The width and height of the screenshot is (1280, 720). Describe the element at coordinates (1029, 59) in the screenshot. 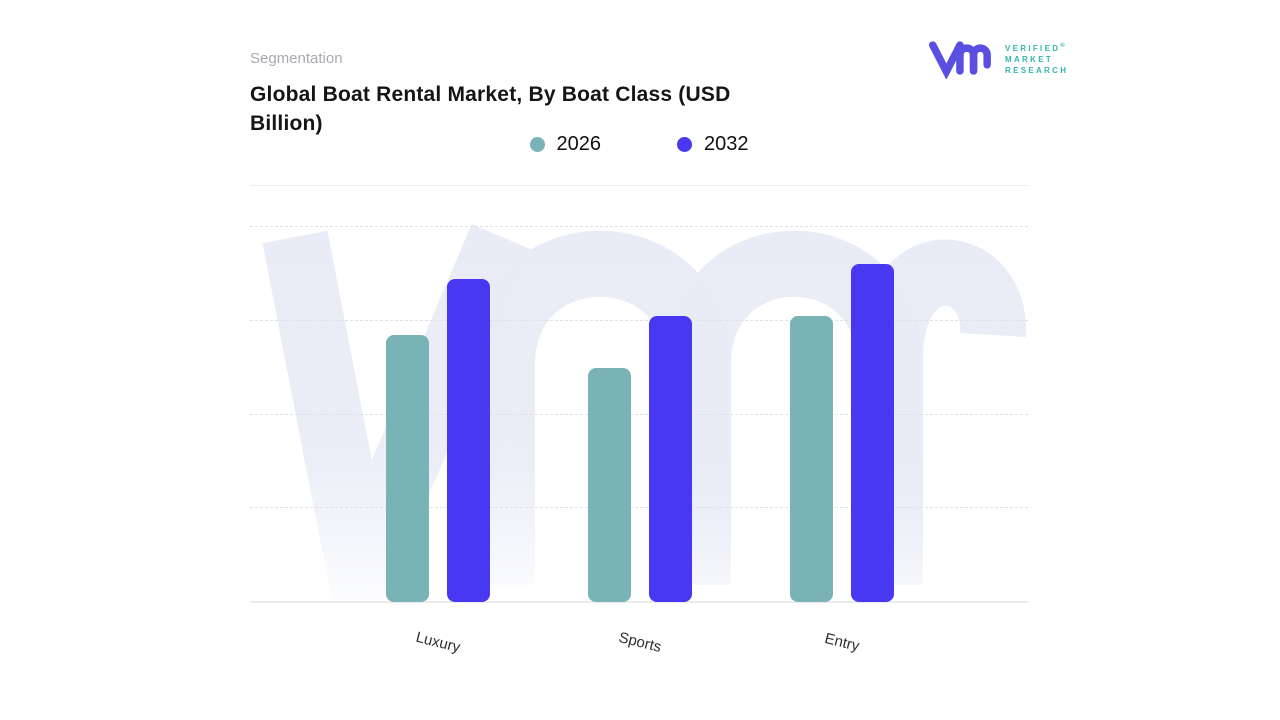

I see `brand-line-2: MARKET` at that location.